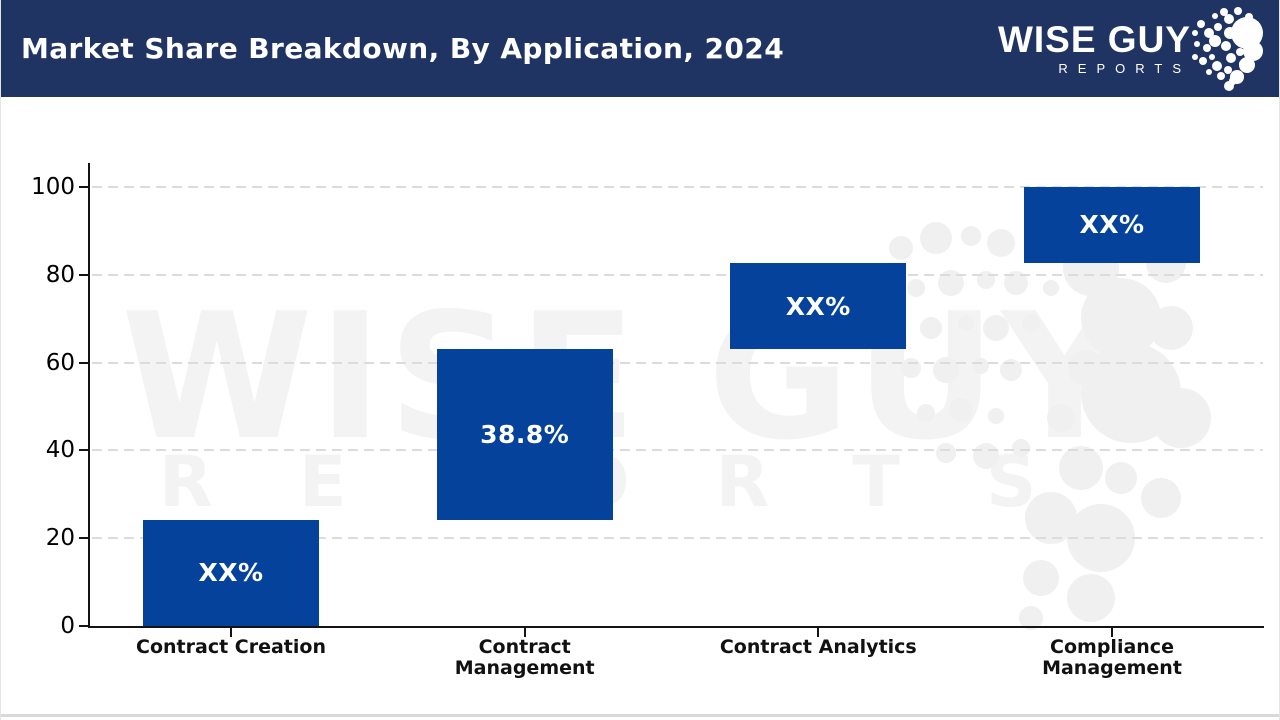  What do you see at coordinates (640, 715) in the screenshot?
I see `footer-divider` at bounding box center [640, 715].